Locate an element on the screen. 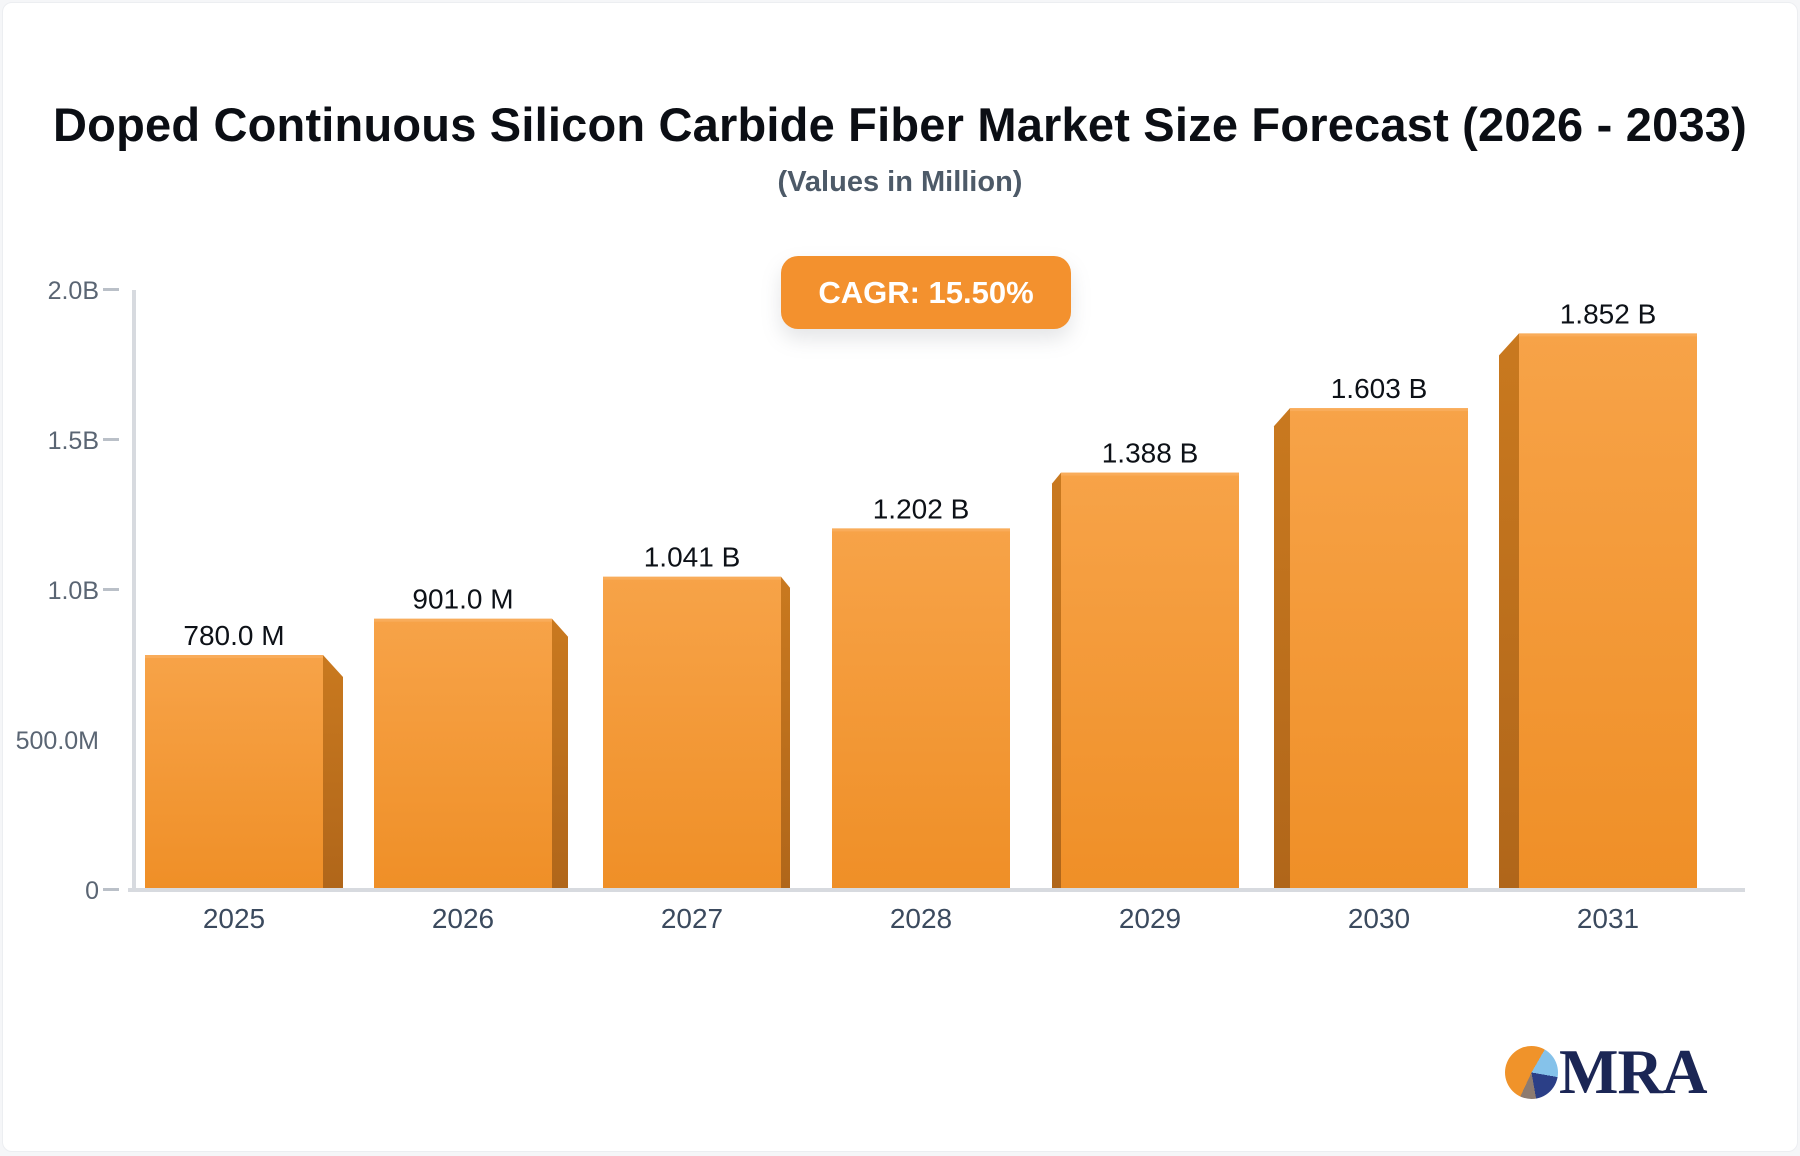  cagr-badge: CAGR: 15.50% is located at coordinates (926, 292).